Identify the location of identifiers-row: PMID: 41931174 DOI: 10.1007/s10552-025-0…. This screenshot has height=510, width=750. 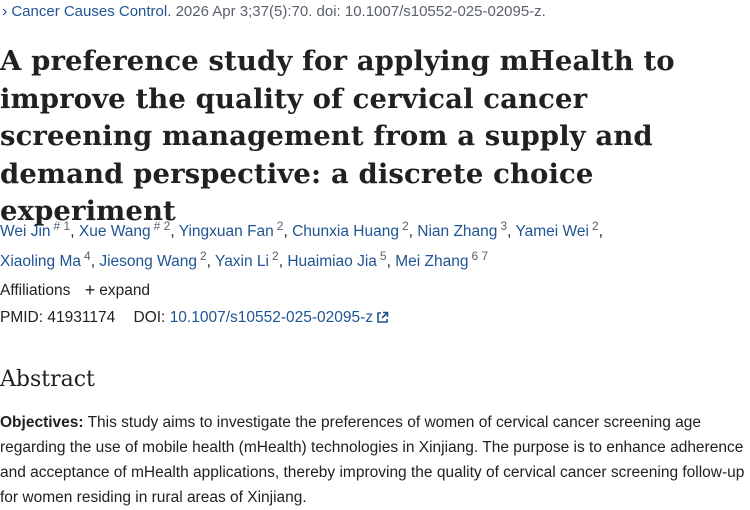
(194, 319).